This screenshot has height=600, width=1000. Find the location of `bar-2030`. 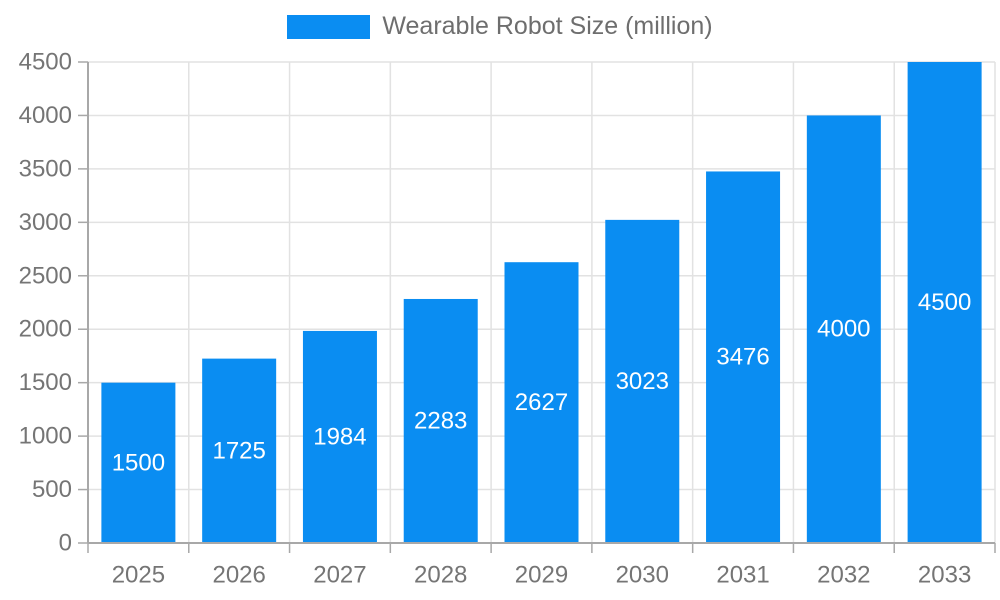

bar-2030 is located at coordinates (642, 381).